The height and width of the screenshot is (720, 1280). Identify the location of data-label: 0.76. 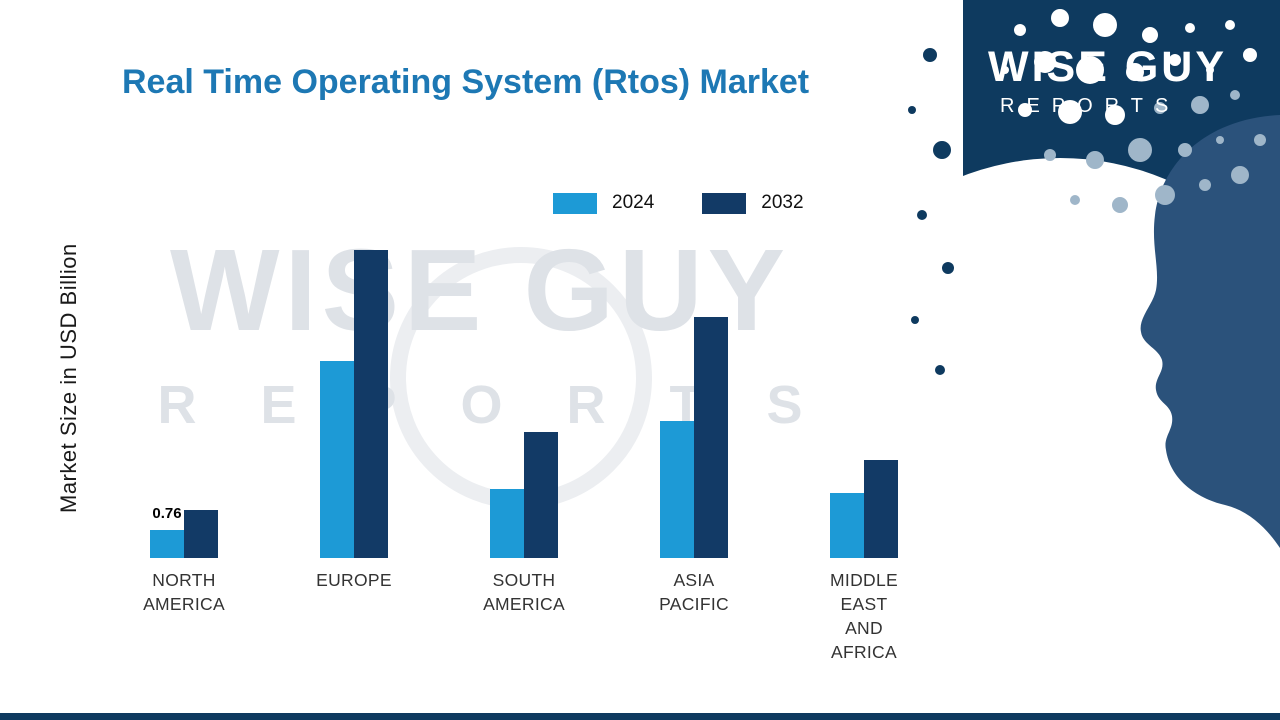
(167, 513).